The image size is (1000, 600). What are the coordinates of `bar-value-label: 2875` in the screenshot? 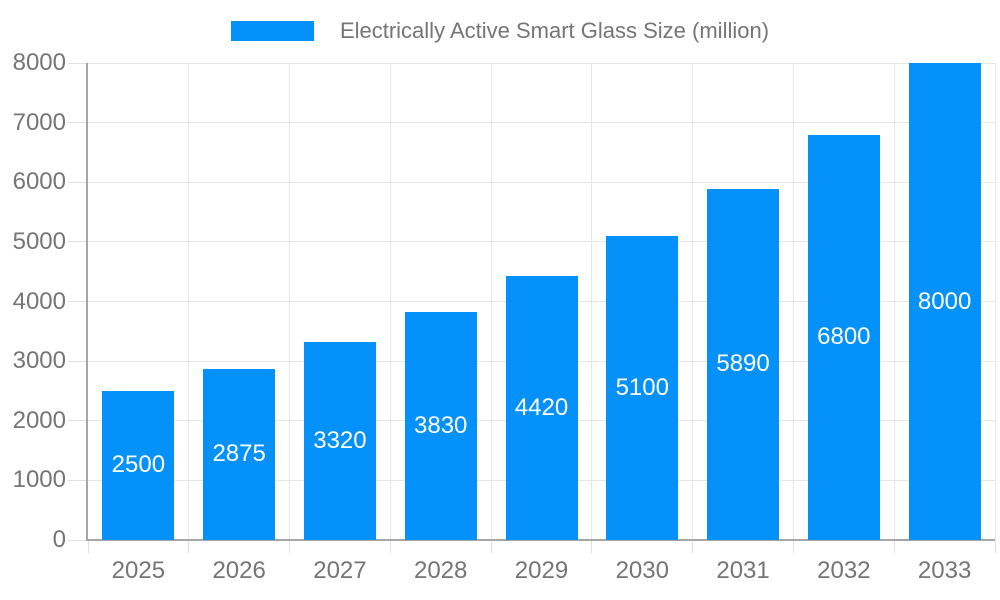 It's located at (239, 454).